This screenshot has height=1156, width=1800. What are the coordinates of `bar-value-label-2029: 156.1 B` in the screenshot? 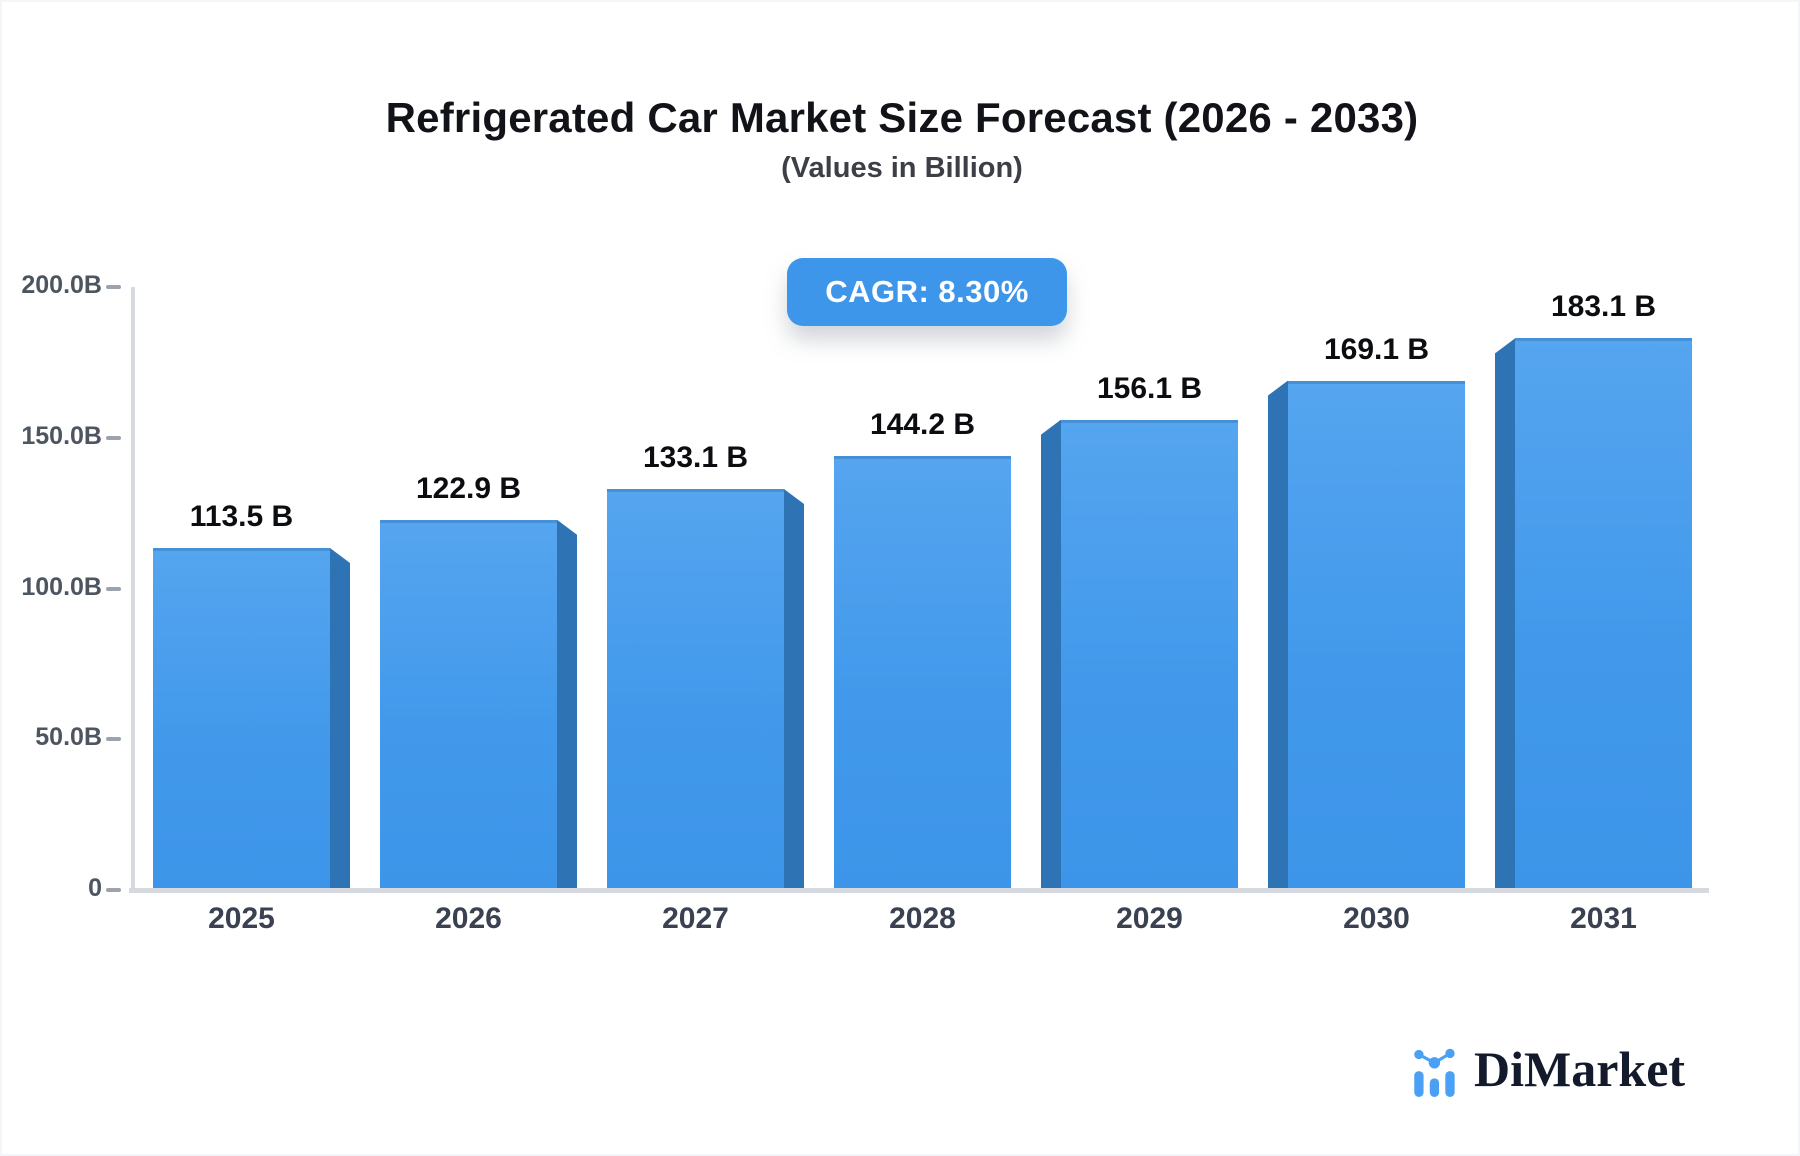 It's located at (1149, 388).